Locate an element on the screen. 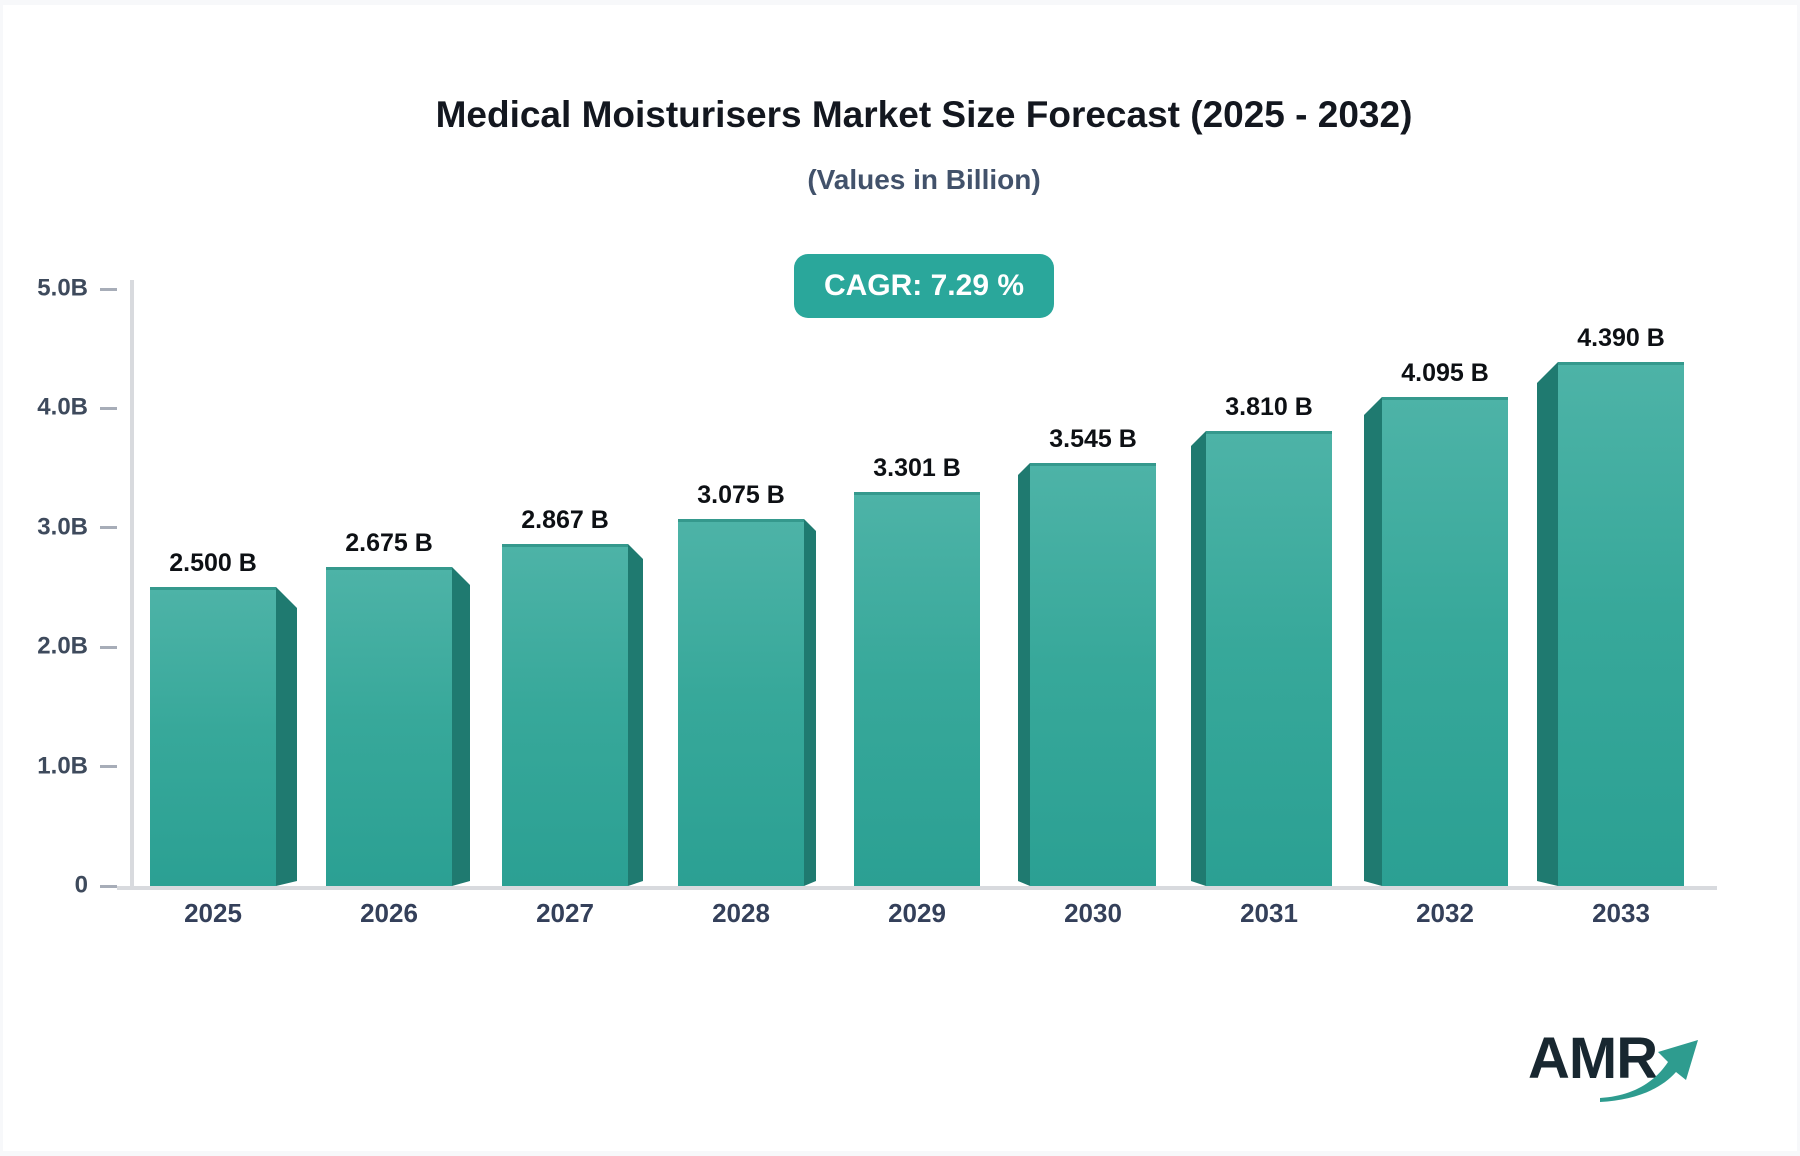 The image size is (1800, 1156). page-edge-bottom is located at coordinates (900, 1153).